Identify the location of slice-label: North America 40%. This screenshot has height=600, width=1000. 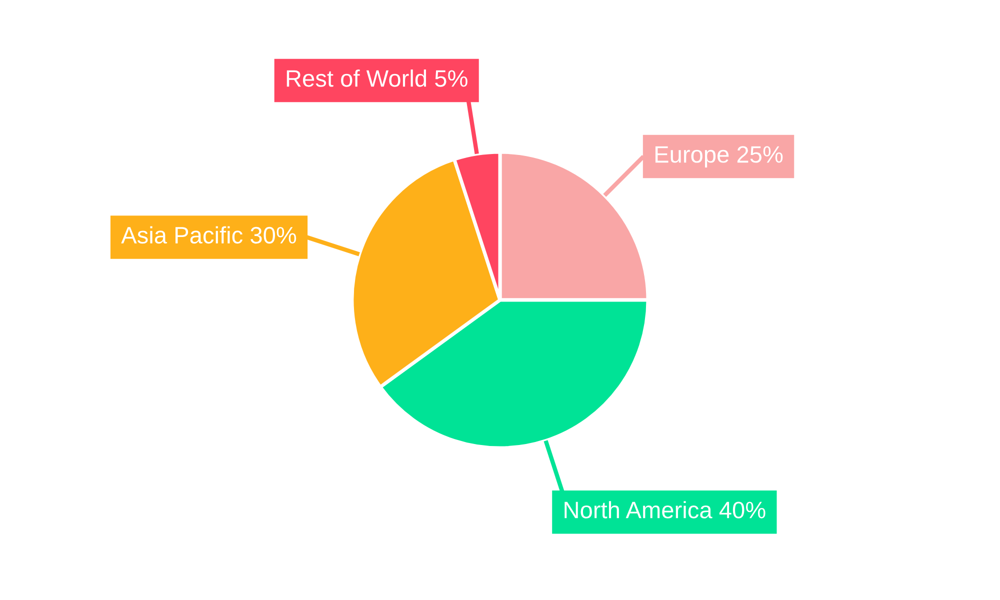
(665, 509).